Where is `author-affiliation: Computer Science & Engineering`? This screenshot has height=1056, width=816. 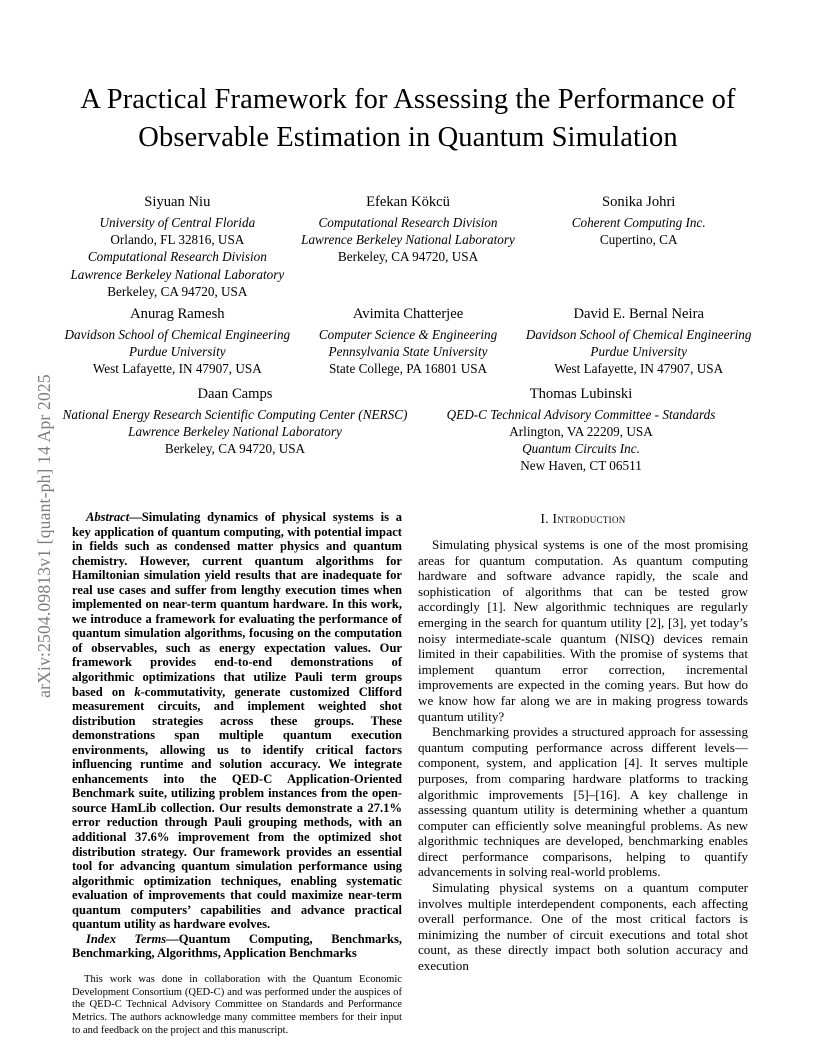 author-affiliation: Computer Science & Engineering is located at coordinates (408, 335).